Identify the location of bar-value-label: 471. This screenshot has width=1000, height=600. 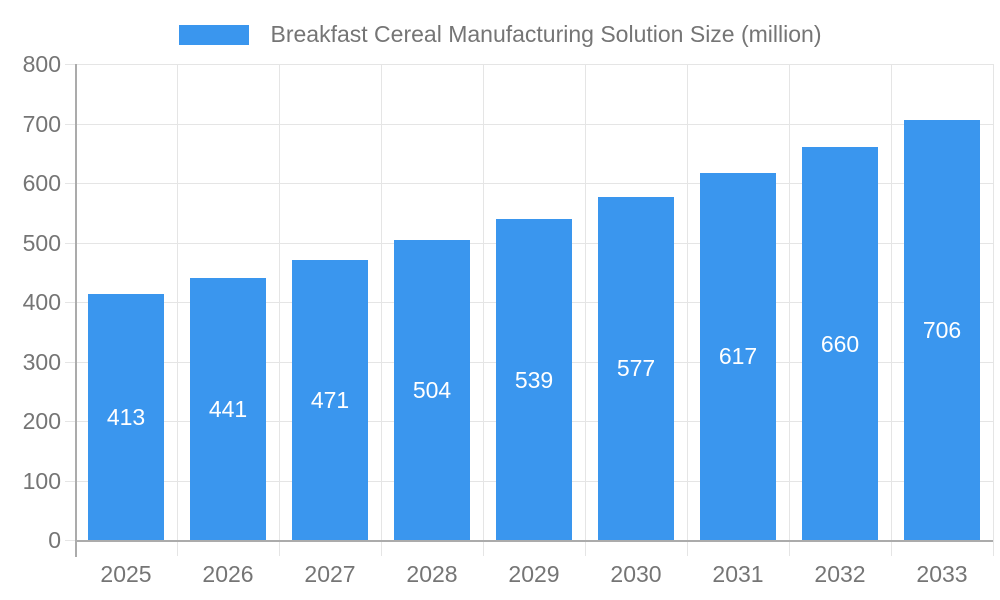
(330, 399).